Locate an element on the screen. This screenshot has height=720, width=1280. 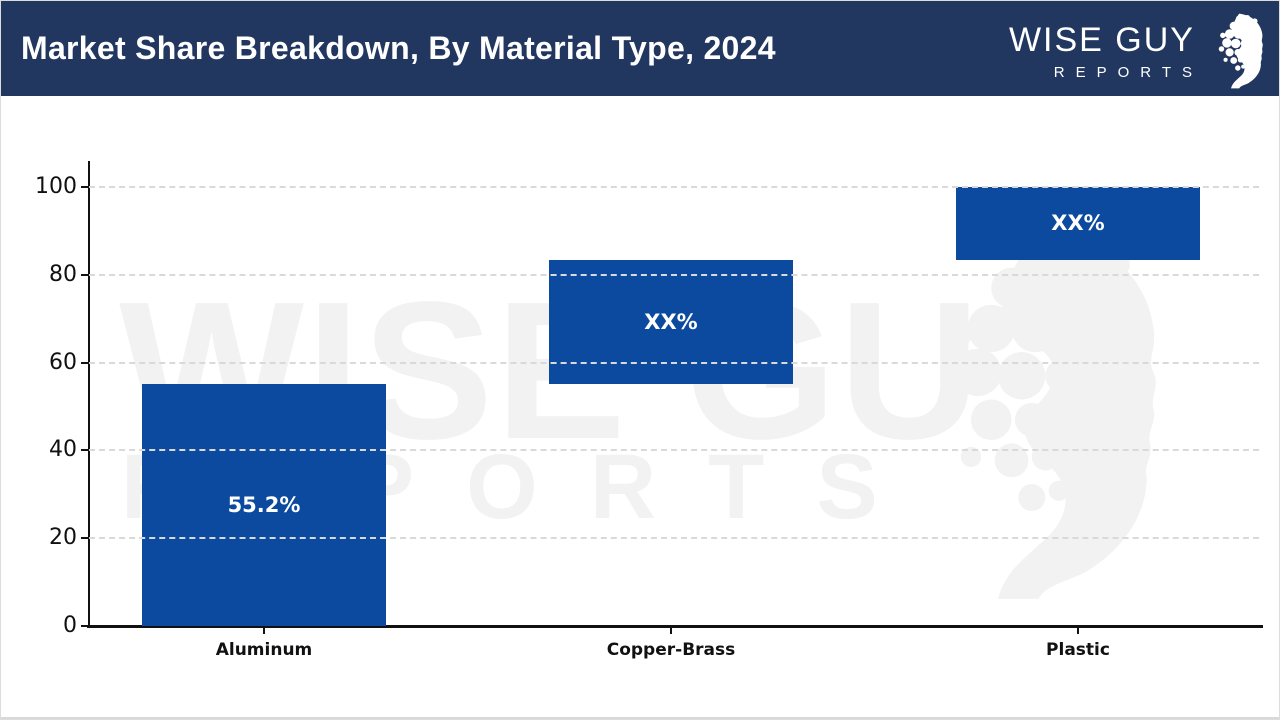
logo-wiseguy-text: WISE GUY is located at coordinates (1101, 40).